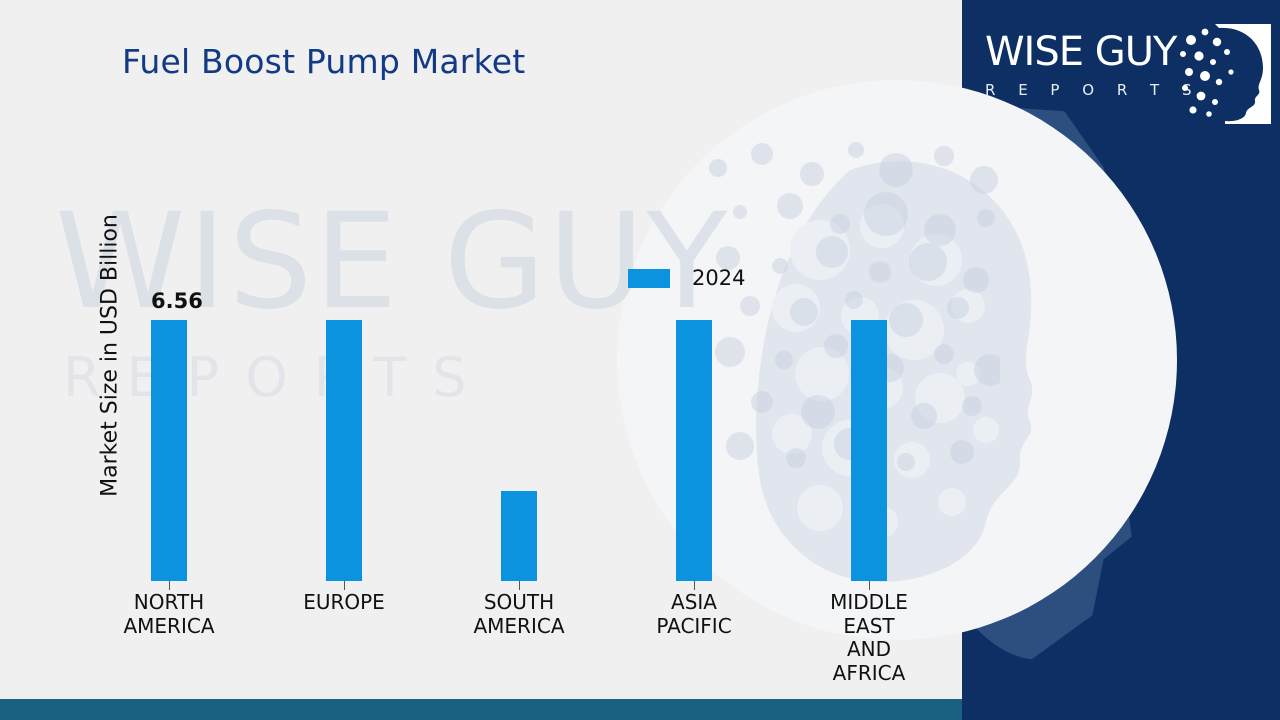 This screenshot has width=1280, height=720. I want to click on bar-north-america, so click(169, 450).